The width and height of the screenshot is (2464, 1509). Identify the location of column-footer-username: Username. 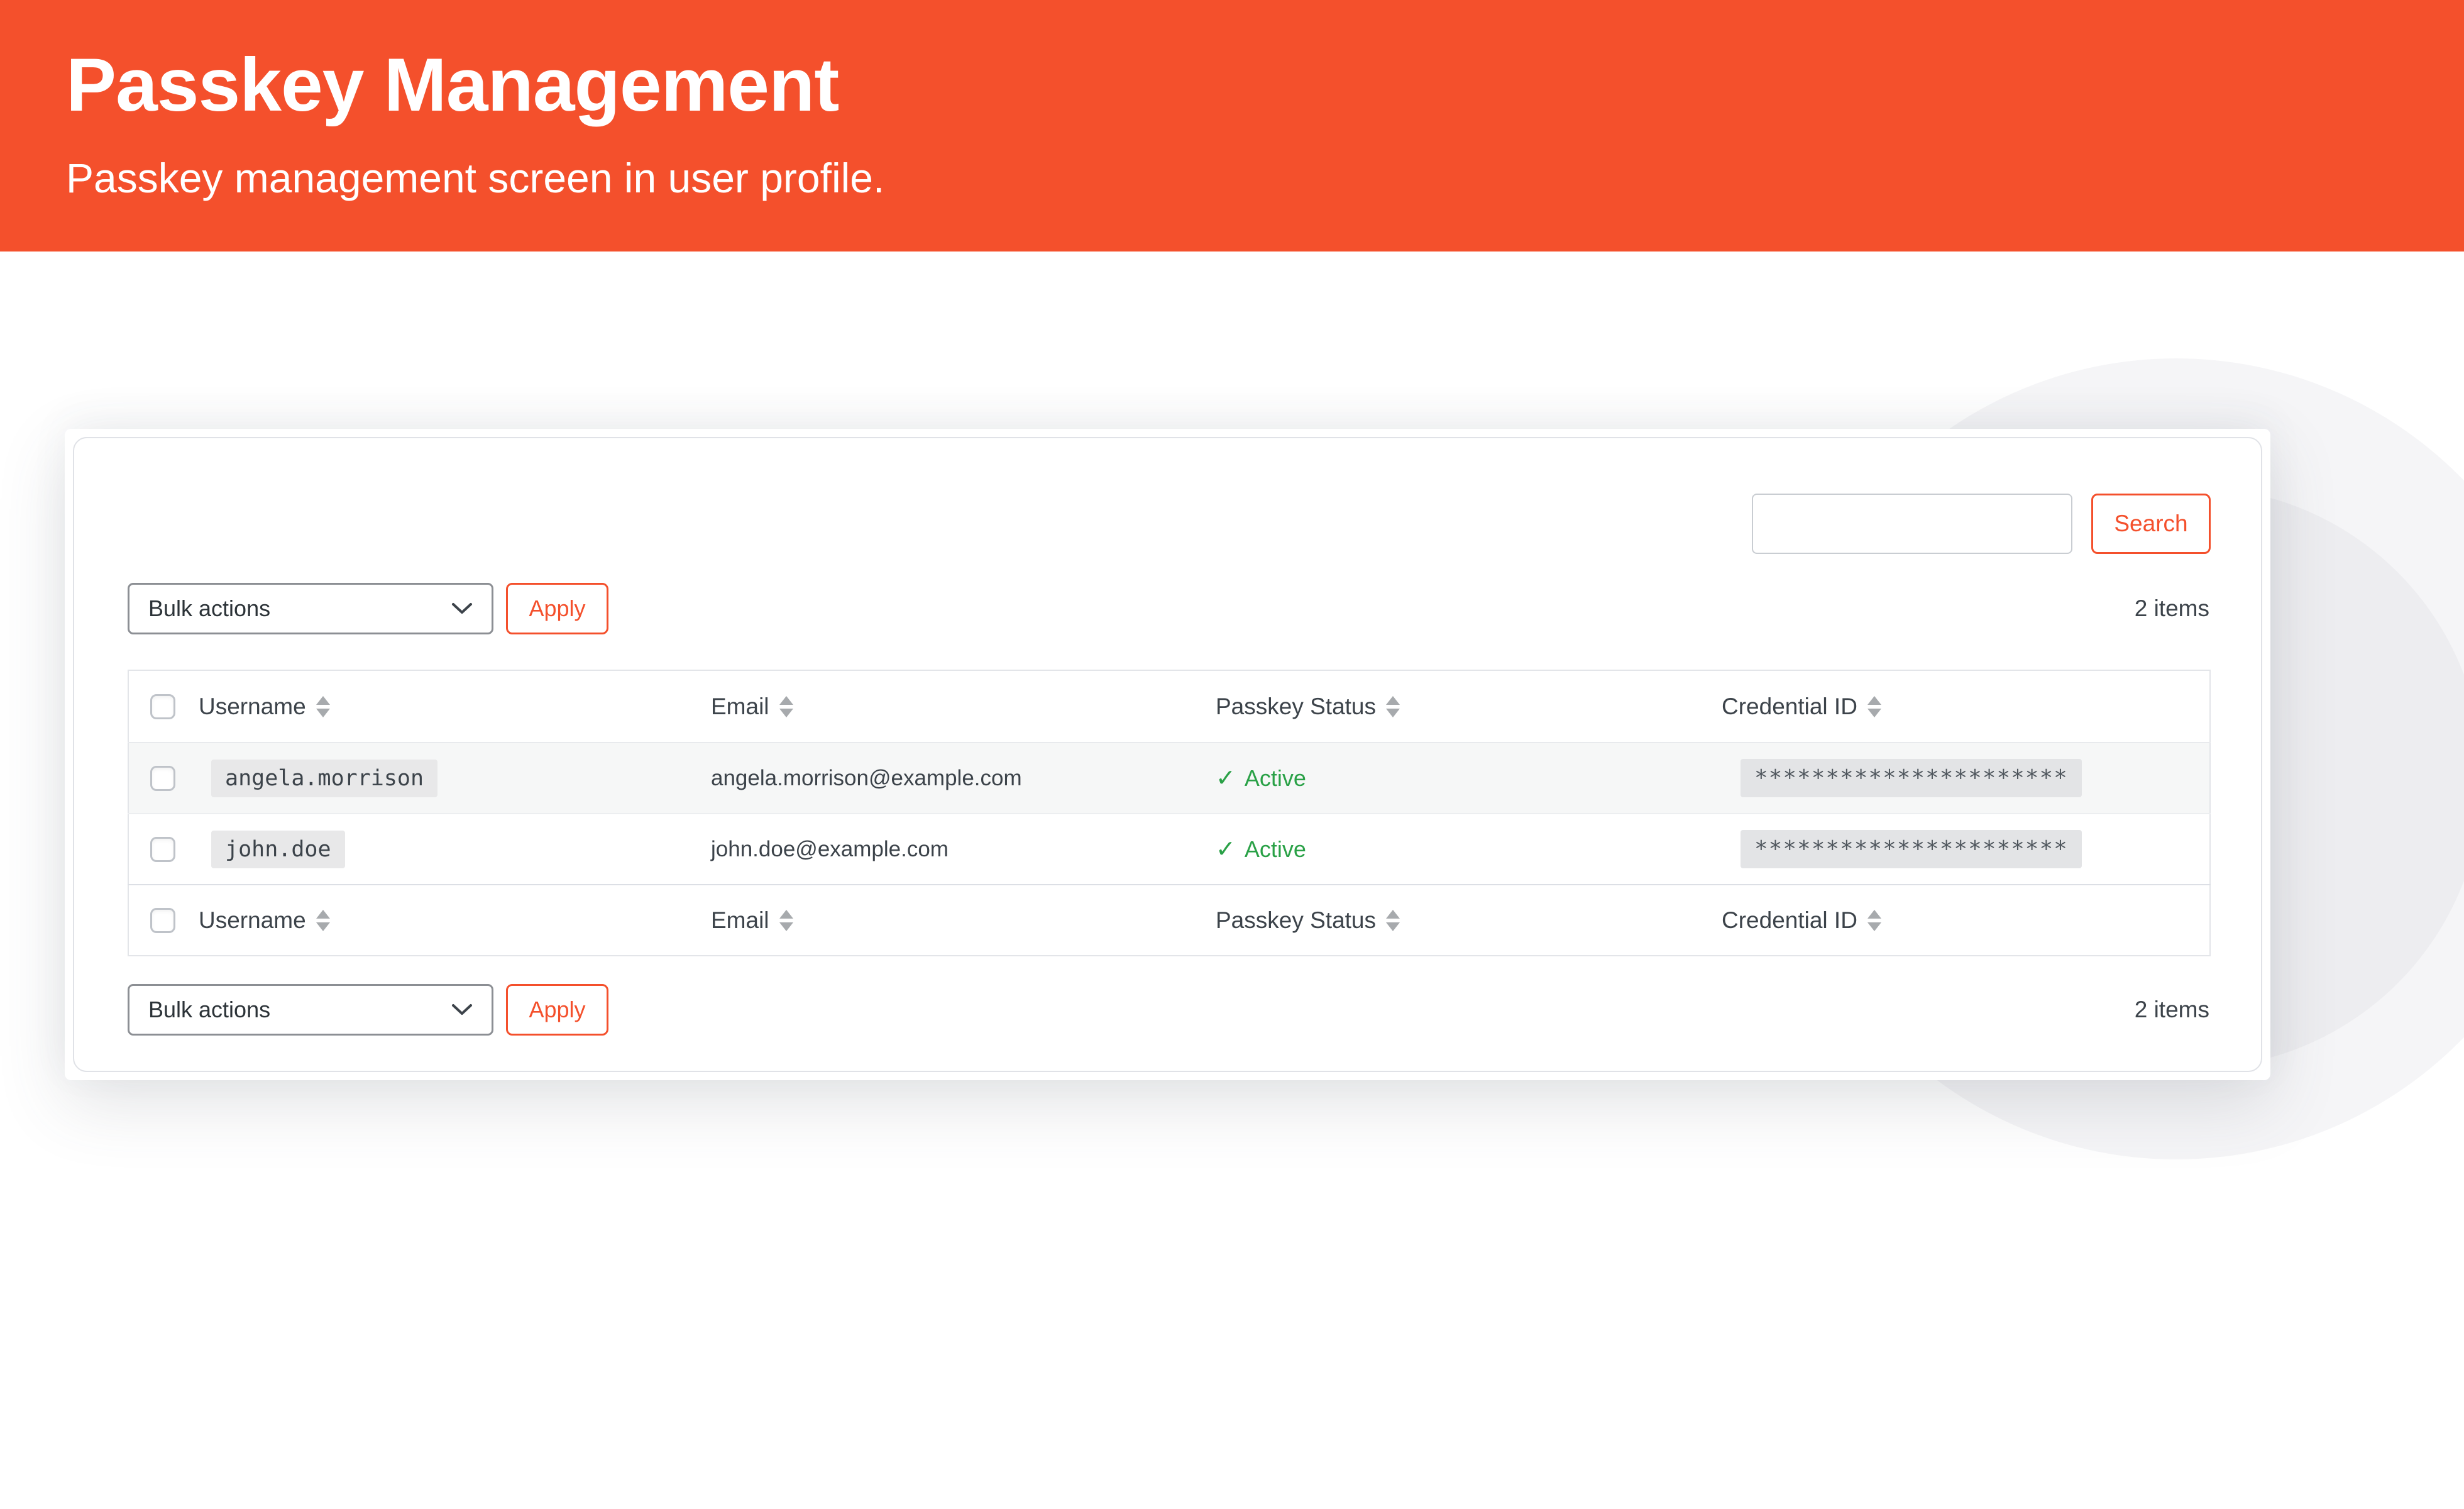
(264, 921).